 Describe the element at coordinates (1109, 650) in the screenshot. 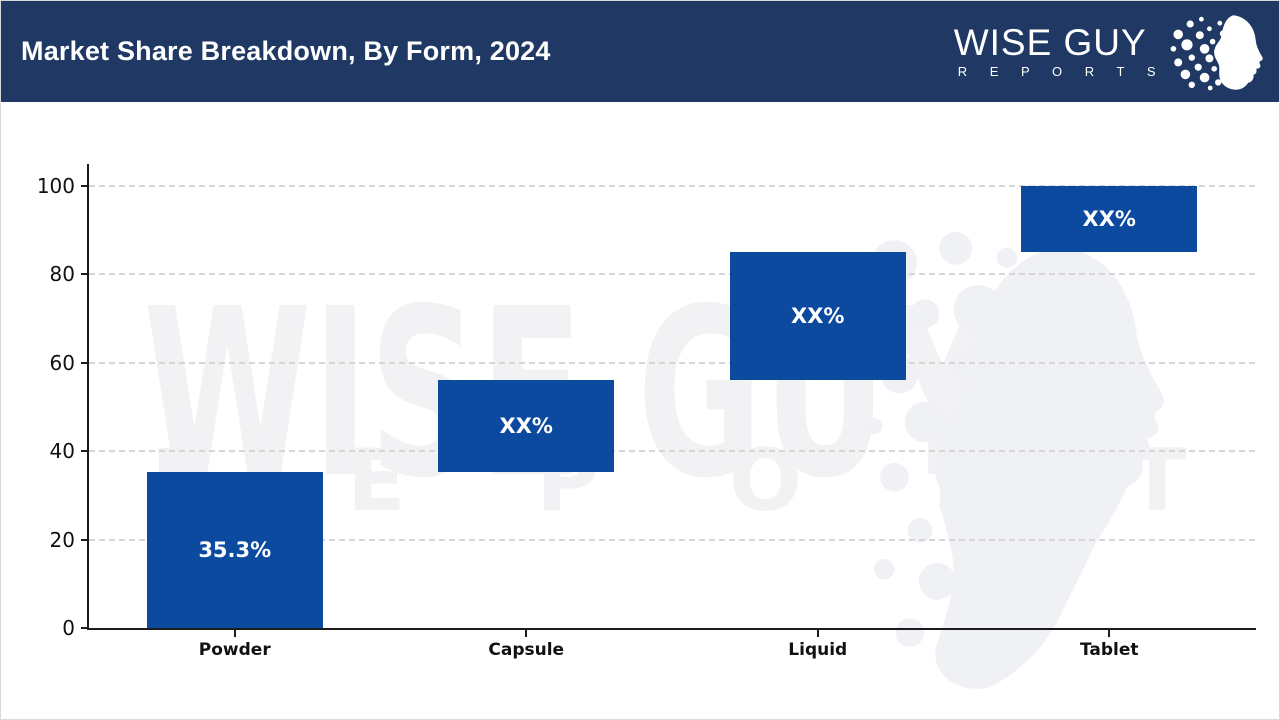

I see `x-category-label: Tablet` at that location.